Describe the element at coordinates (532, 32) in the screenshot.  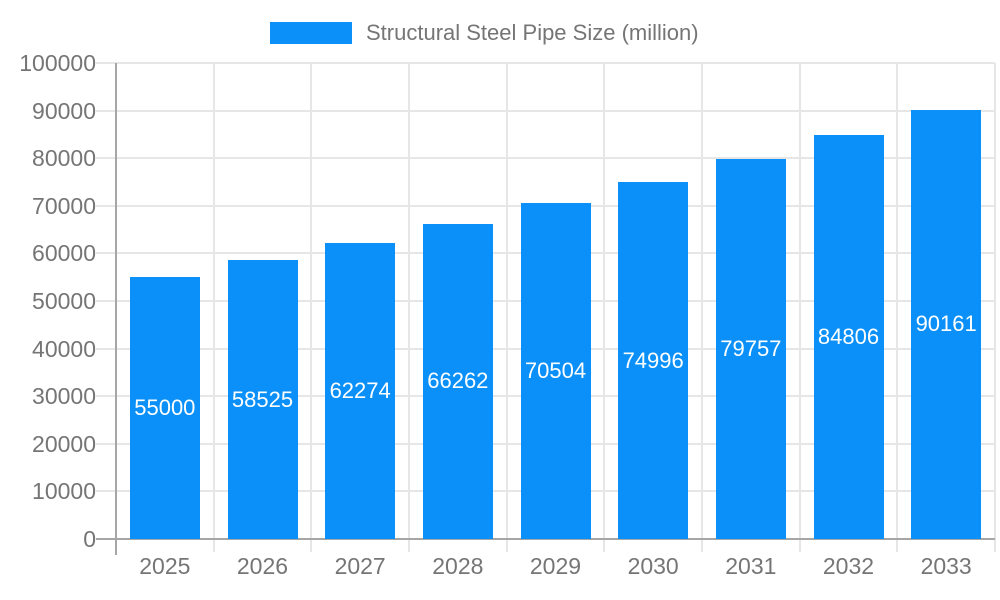
I see `legend-label: Structural Steel Pipe Size (million)` at that location.